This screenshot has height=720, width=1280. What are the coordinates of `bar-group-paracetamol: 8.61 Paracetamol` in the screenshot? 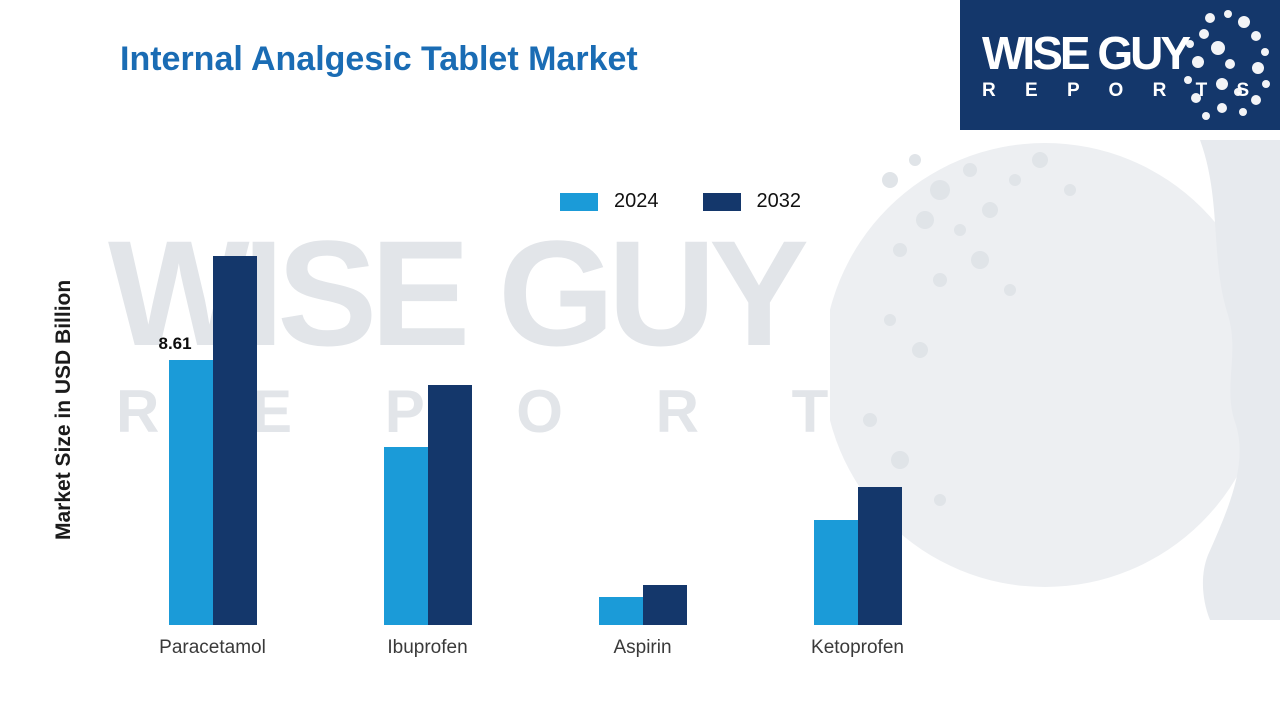 It's located at (212, 441).